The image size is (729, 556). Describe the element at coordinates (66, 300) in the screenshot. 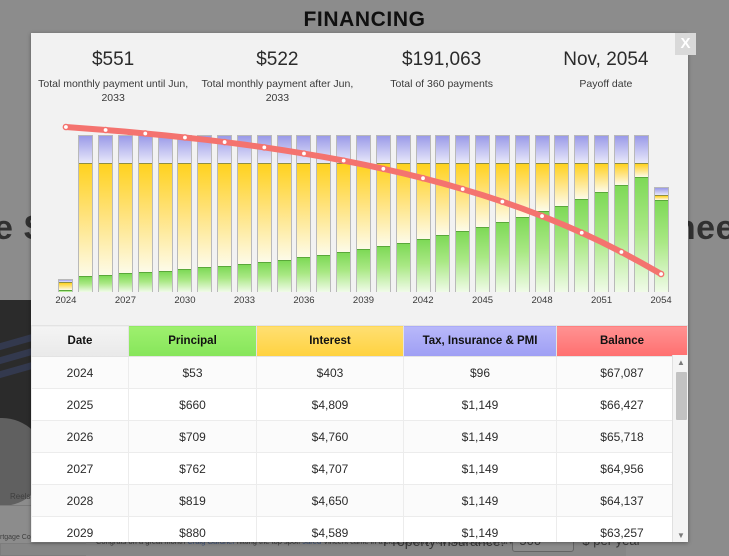

I see `chart-x-tick: 2024` at that location.